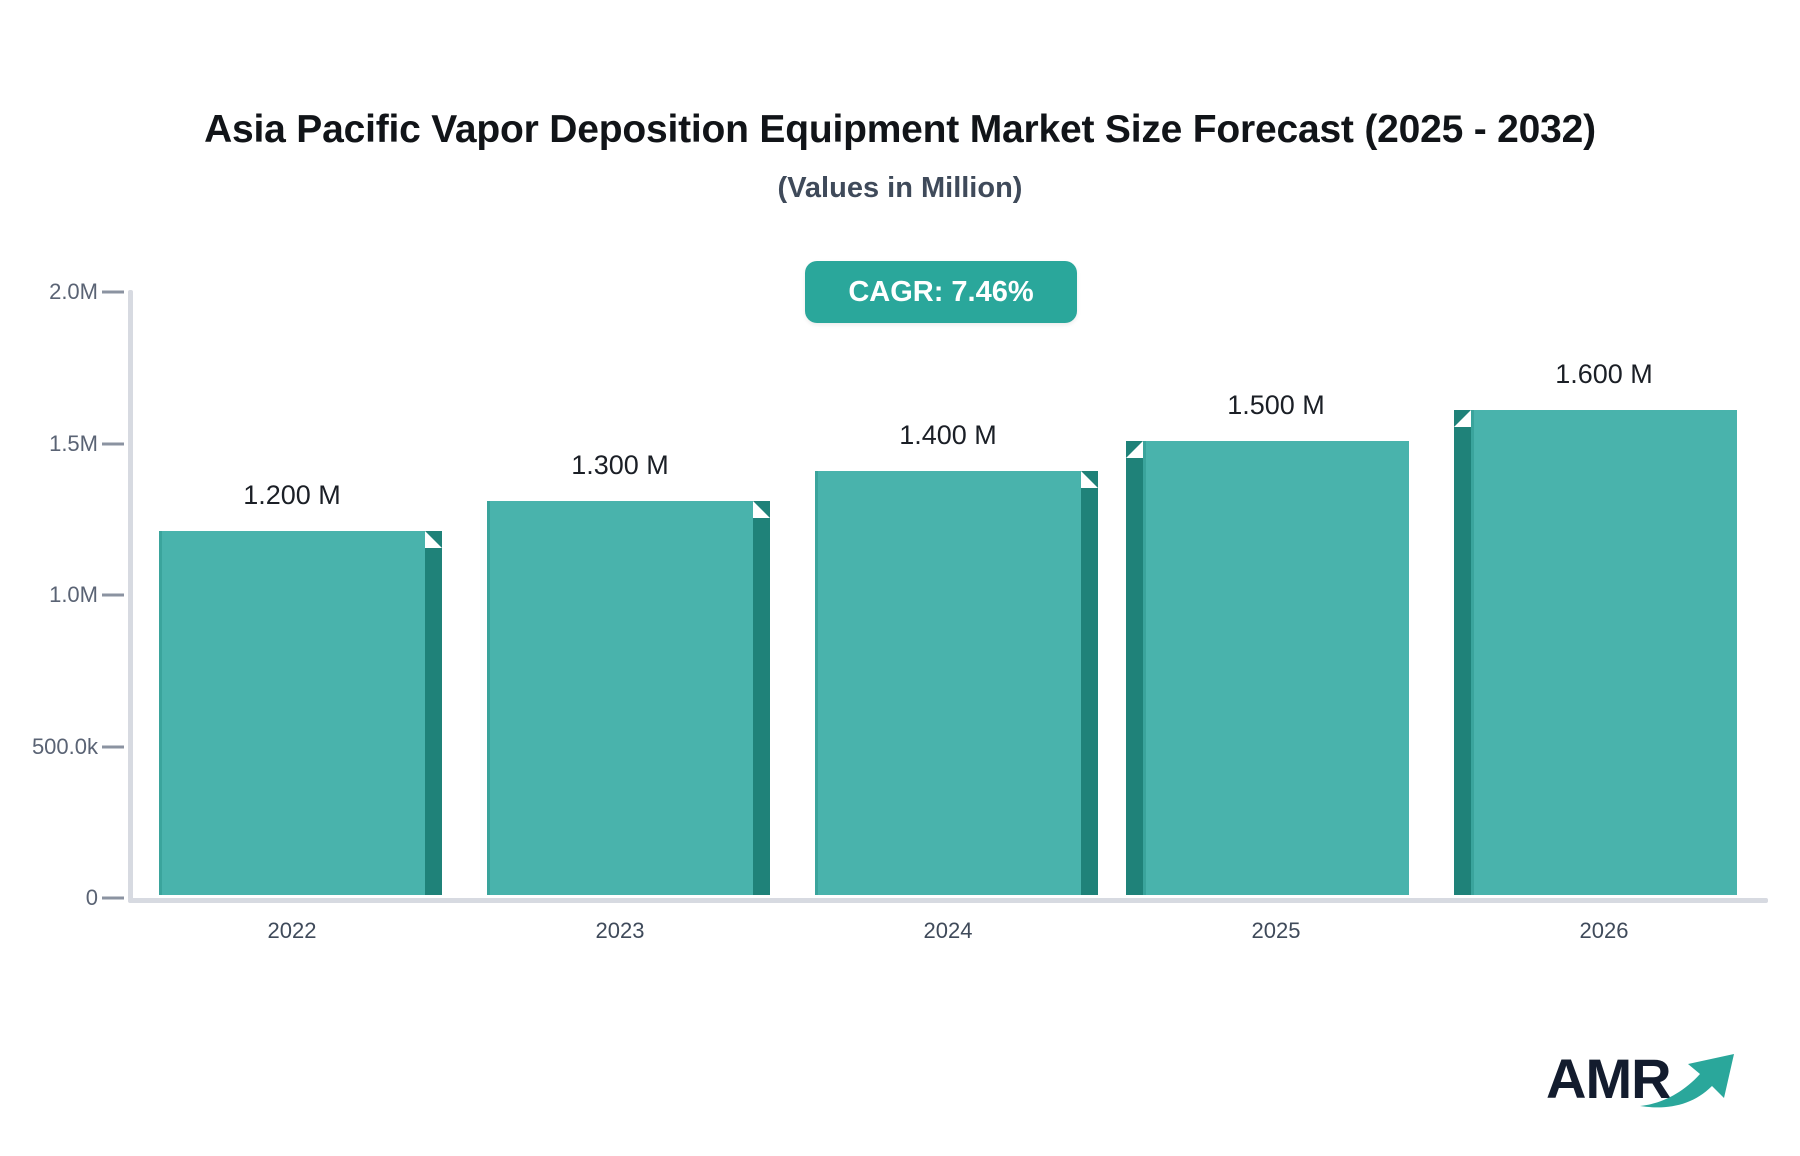  I want to click on y-axis-line, so click(130, 595).